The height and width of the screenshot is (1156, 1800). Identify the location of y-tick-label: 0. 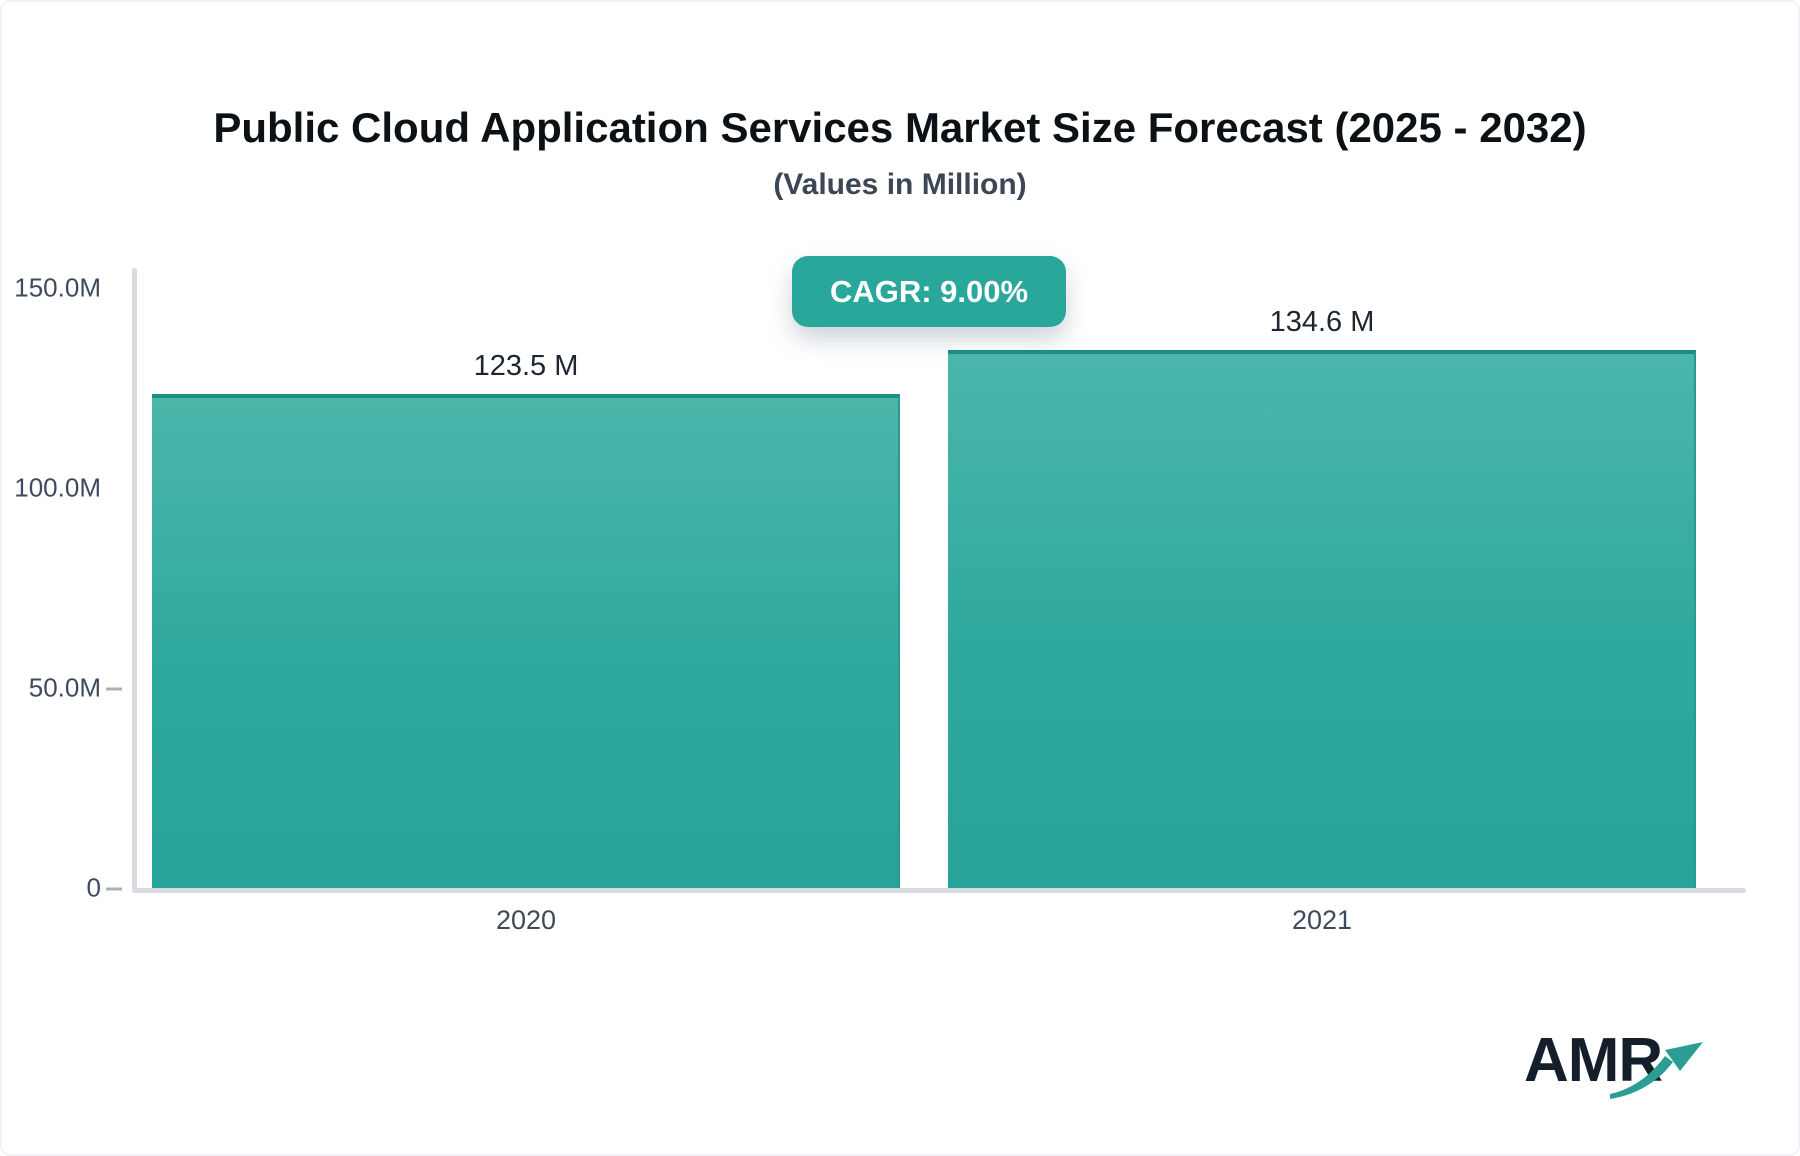
(93, 887).